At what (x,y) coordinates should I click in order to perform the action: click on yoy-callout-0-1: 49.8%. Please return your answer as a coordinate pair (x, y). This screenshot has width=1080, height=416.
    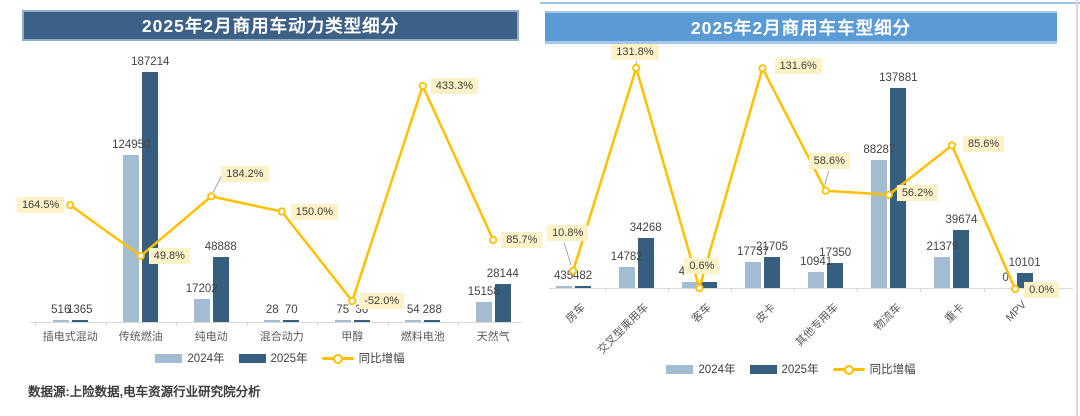
    Looking at the image, I should click on (169, 255).